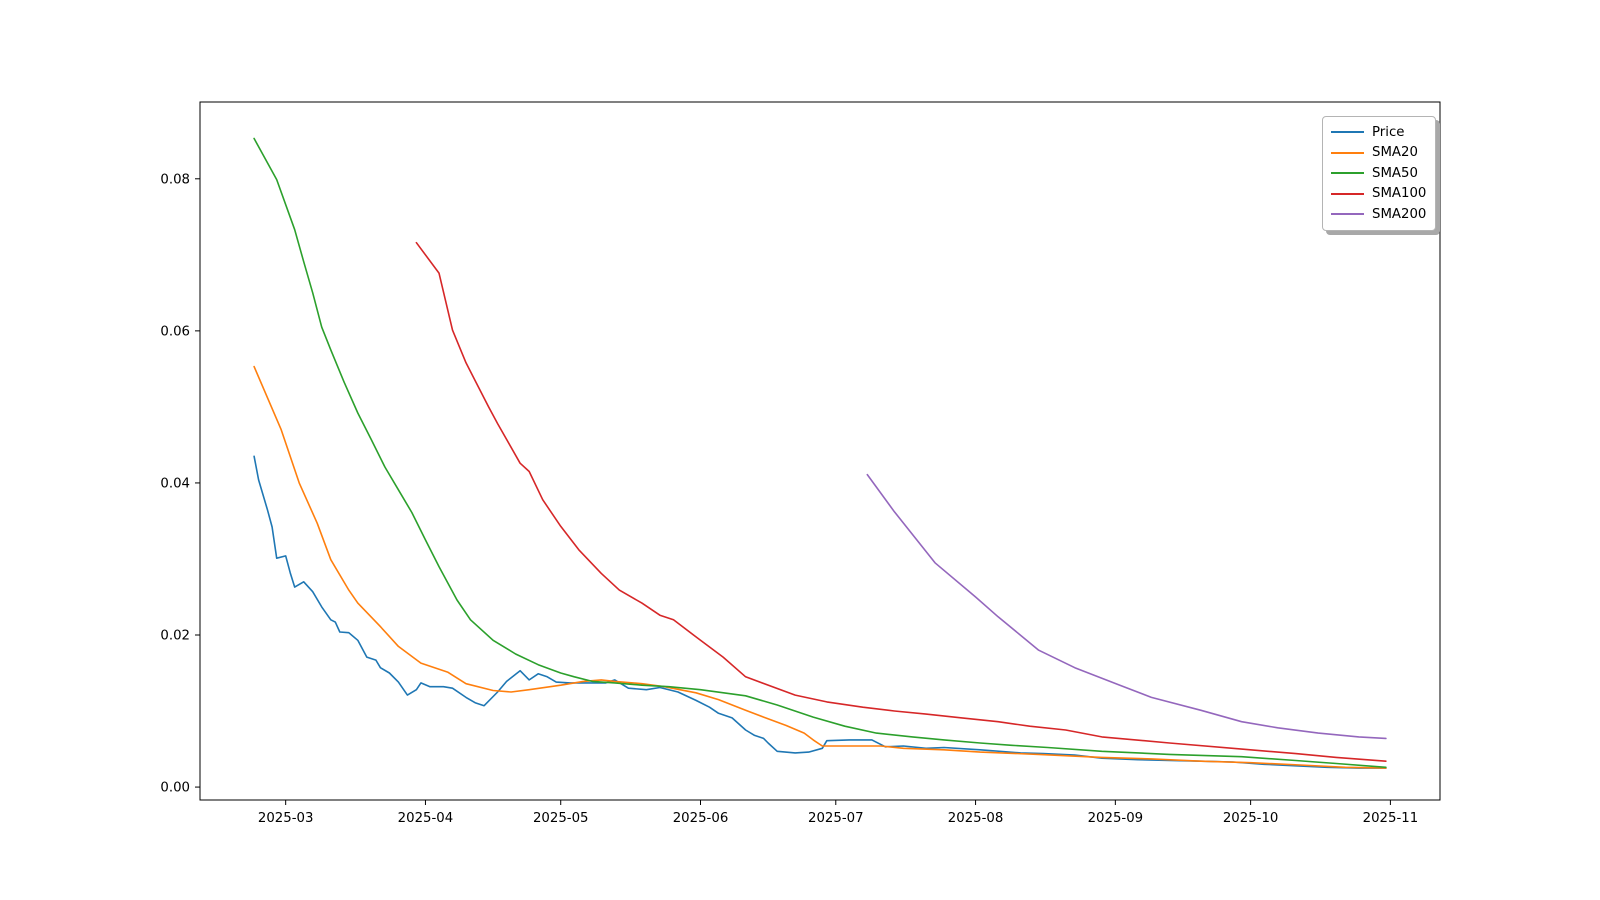  Describe the element at coordinates (175, 483) in the screenshot. I see `y-tick-label: 0.04` at that location.